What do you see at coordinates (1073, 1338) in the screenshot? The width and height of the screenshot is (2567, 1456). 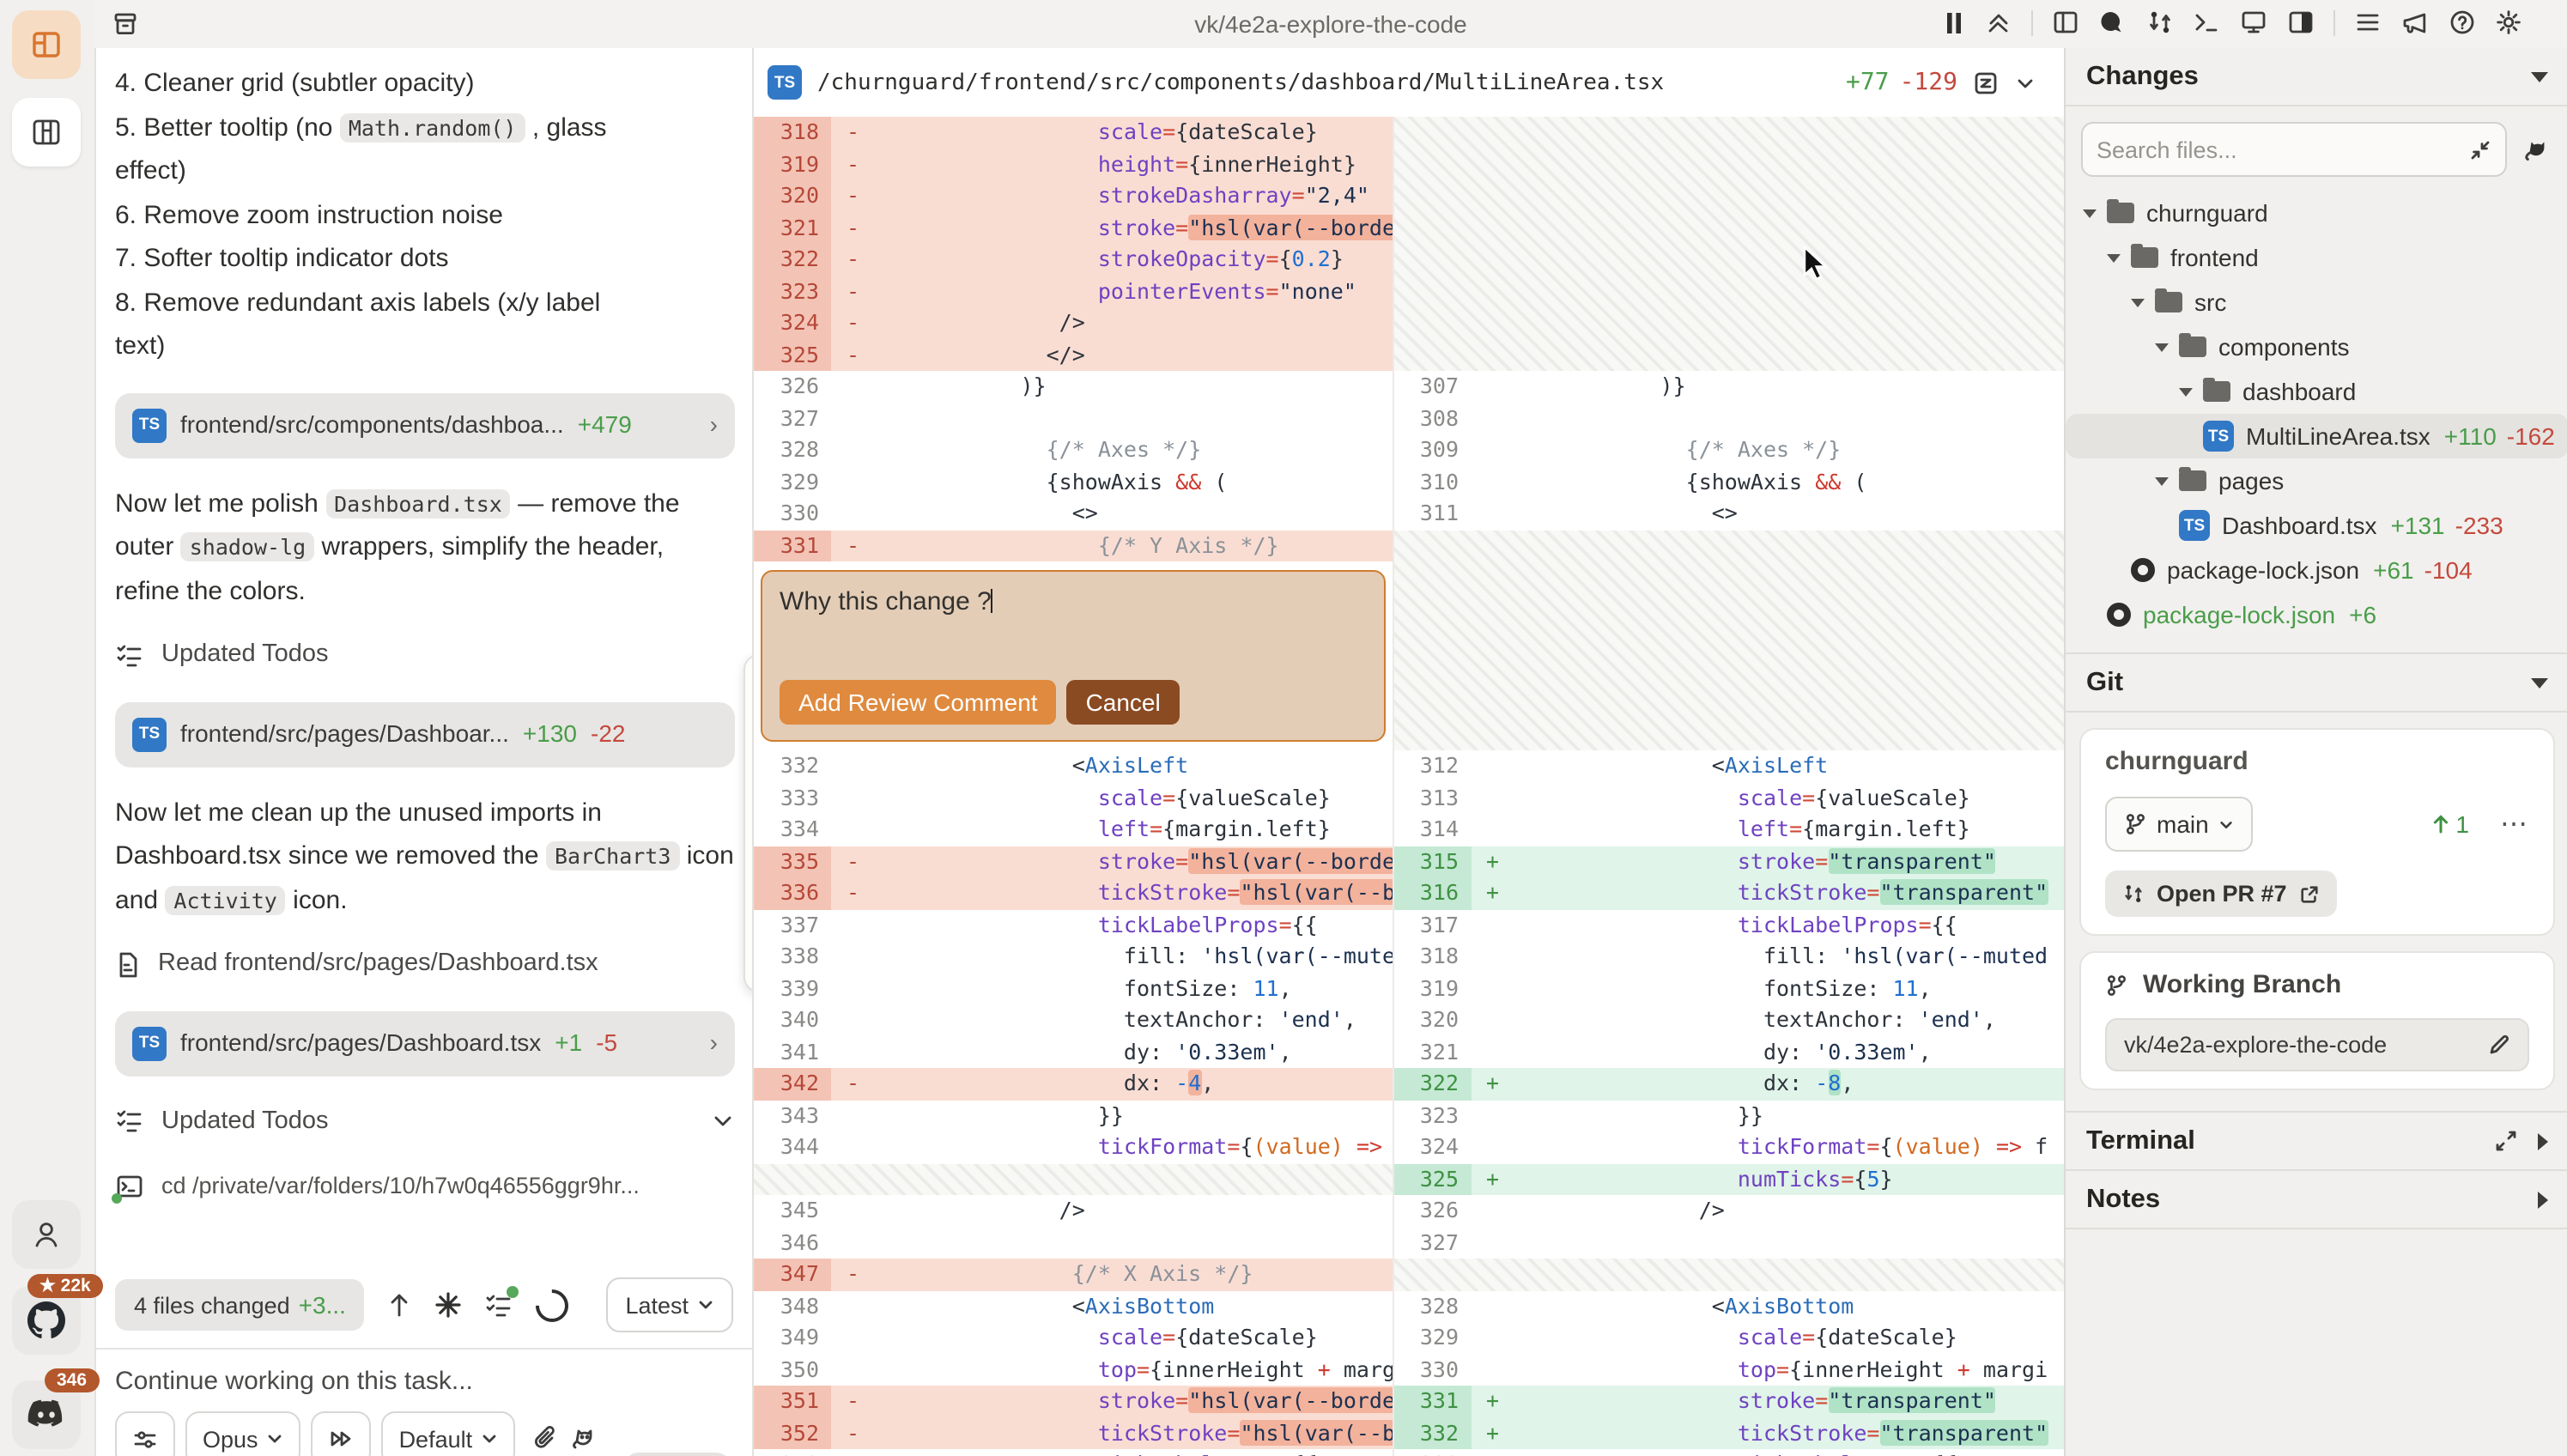 I see `diff-line: 349 scale={dateScale}` at bounding box center [1073, 1338].